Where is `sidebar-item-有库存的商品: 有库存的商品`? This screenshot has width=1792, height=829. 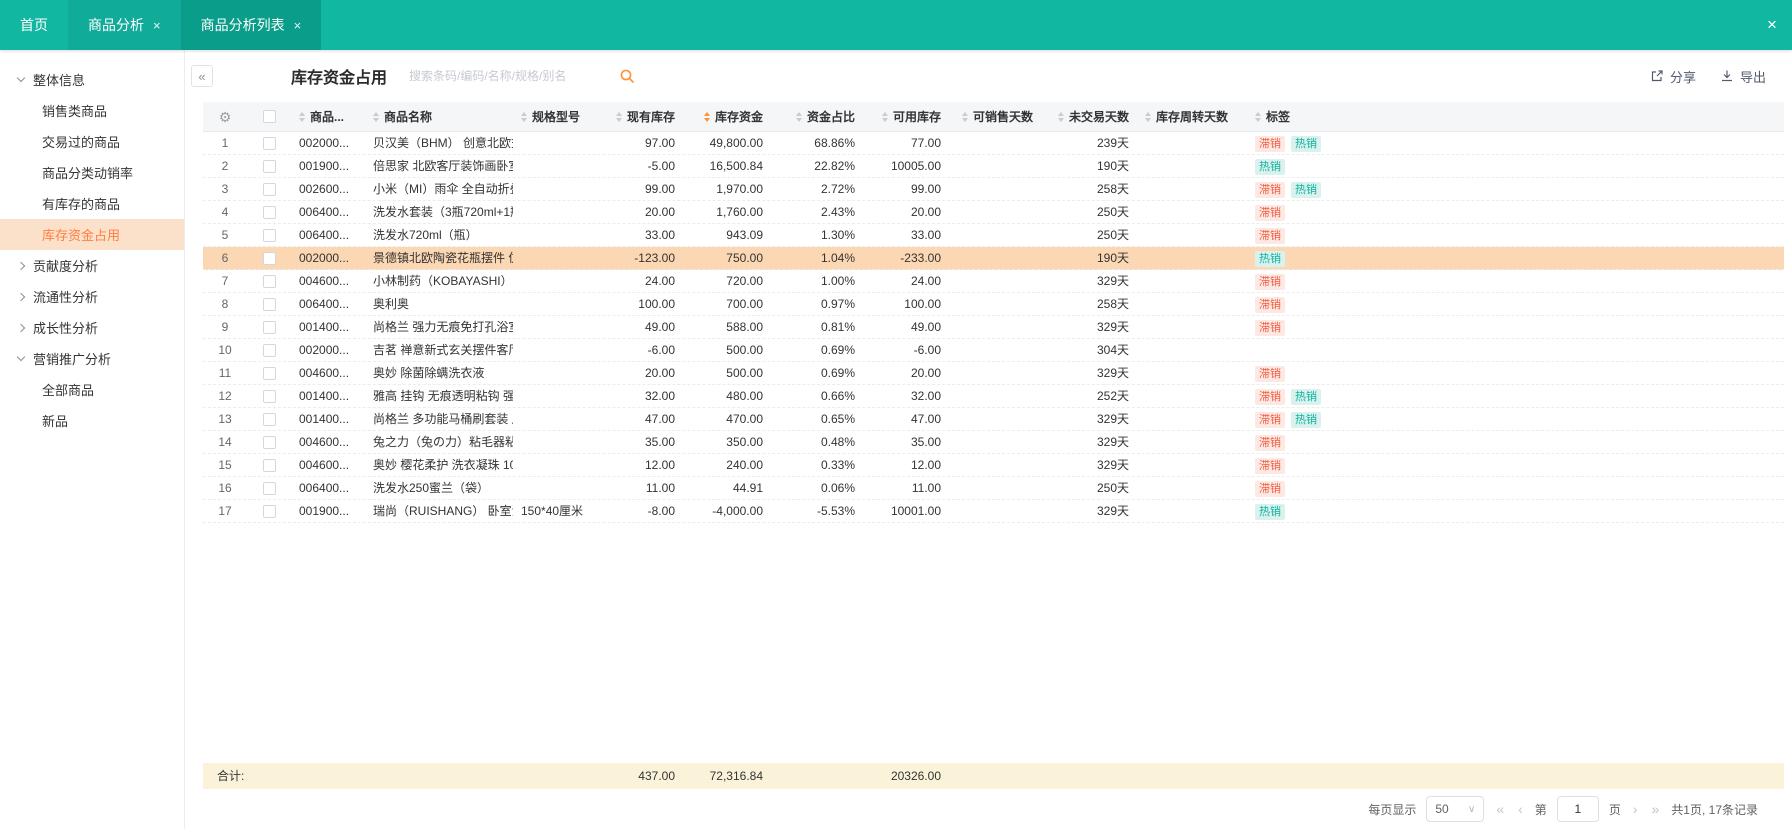
sidebar-item-有库存的商品: 有库存的商品 is located at coordinates (92, 203).